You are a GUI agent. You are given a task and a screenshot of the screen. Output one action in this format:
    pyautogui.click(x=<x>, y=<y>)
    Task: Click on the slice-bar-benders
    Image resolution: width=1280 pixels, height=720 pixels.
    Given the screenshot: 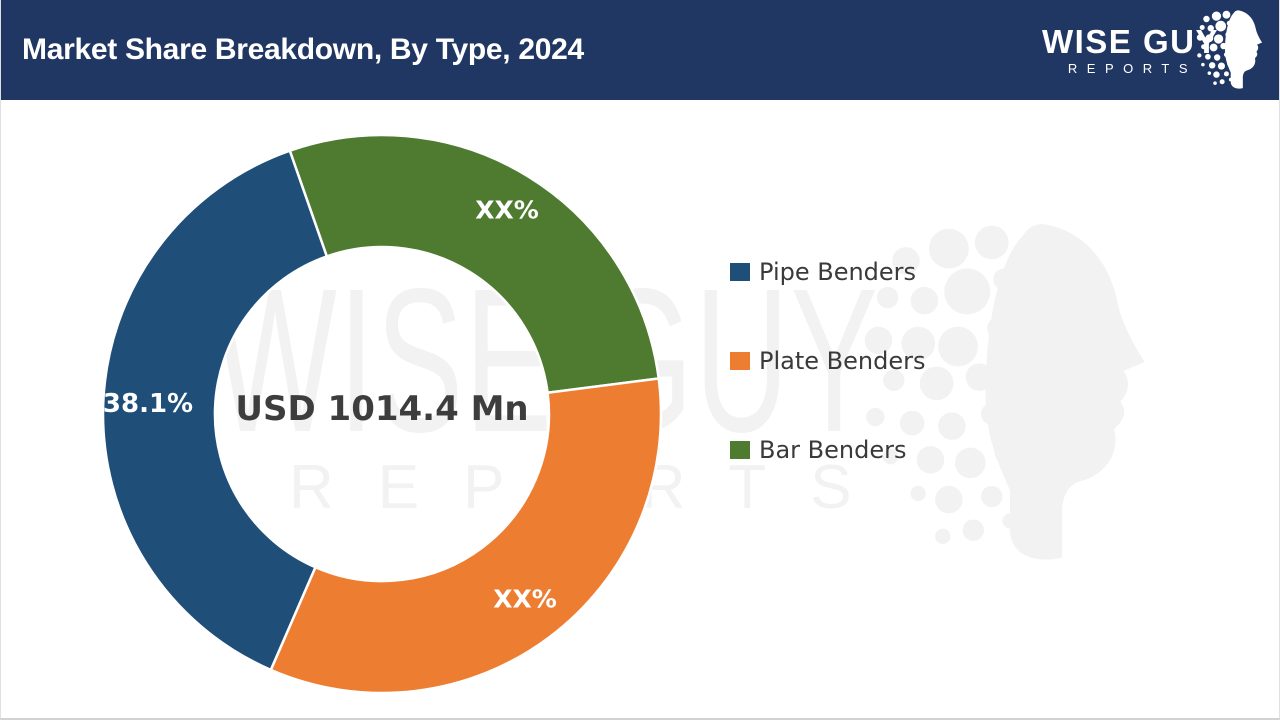 What is the action you would take?
    pyautogui.click(x=474, y=264)
    